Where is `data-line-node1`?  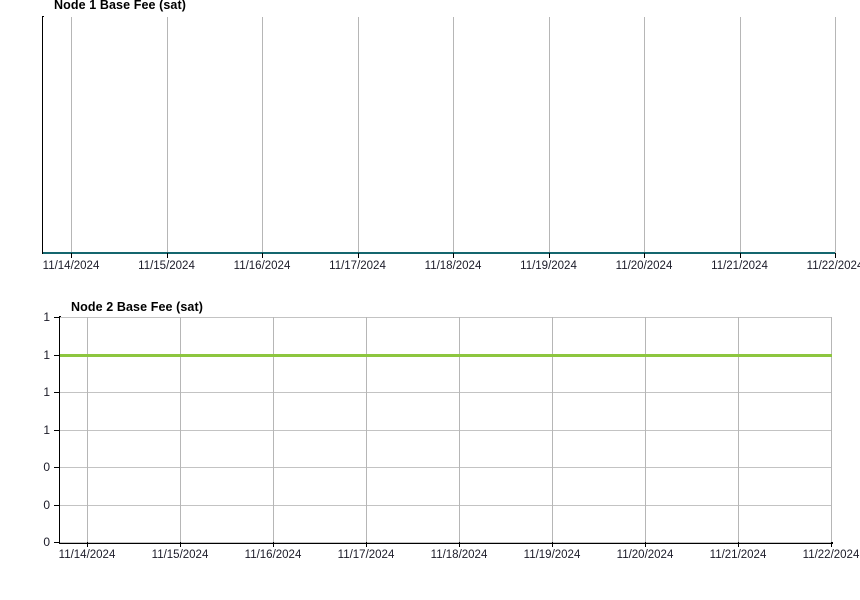 data-line-node1 is located at coordinates (439, 253).